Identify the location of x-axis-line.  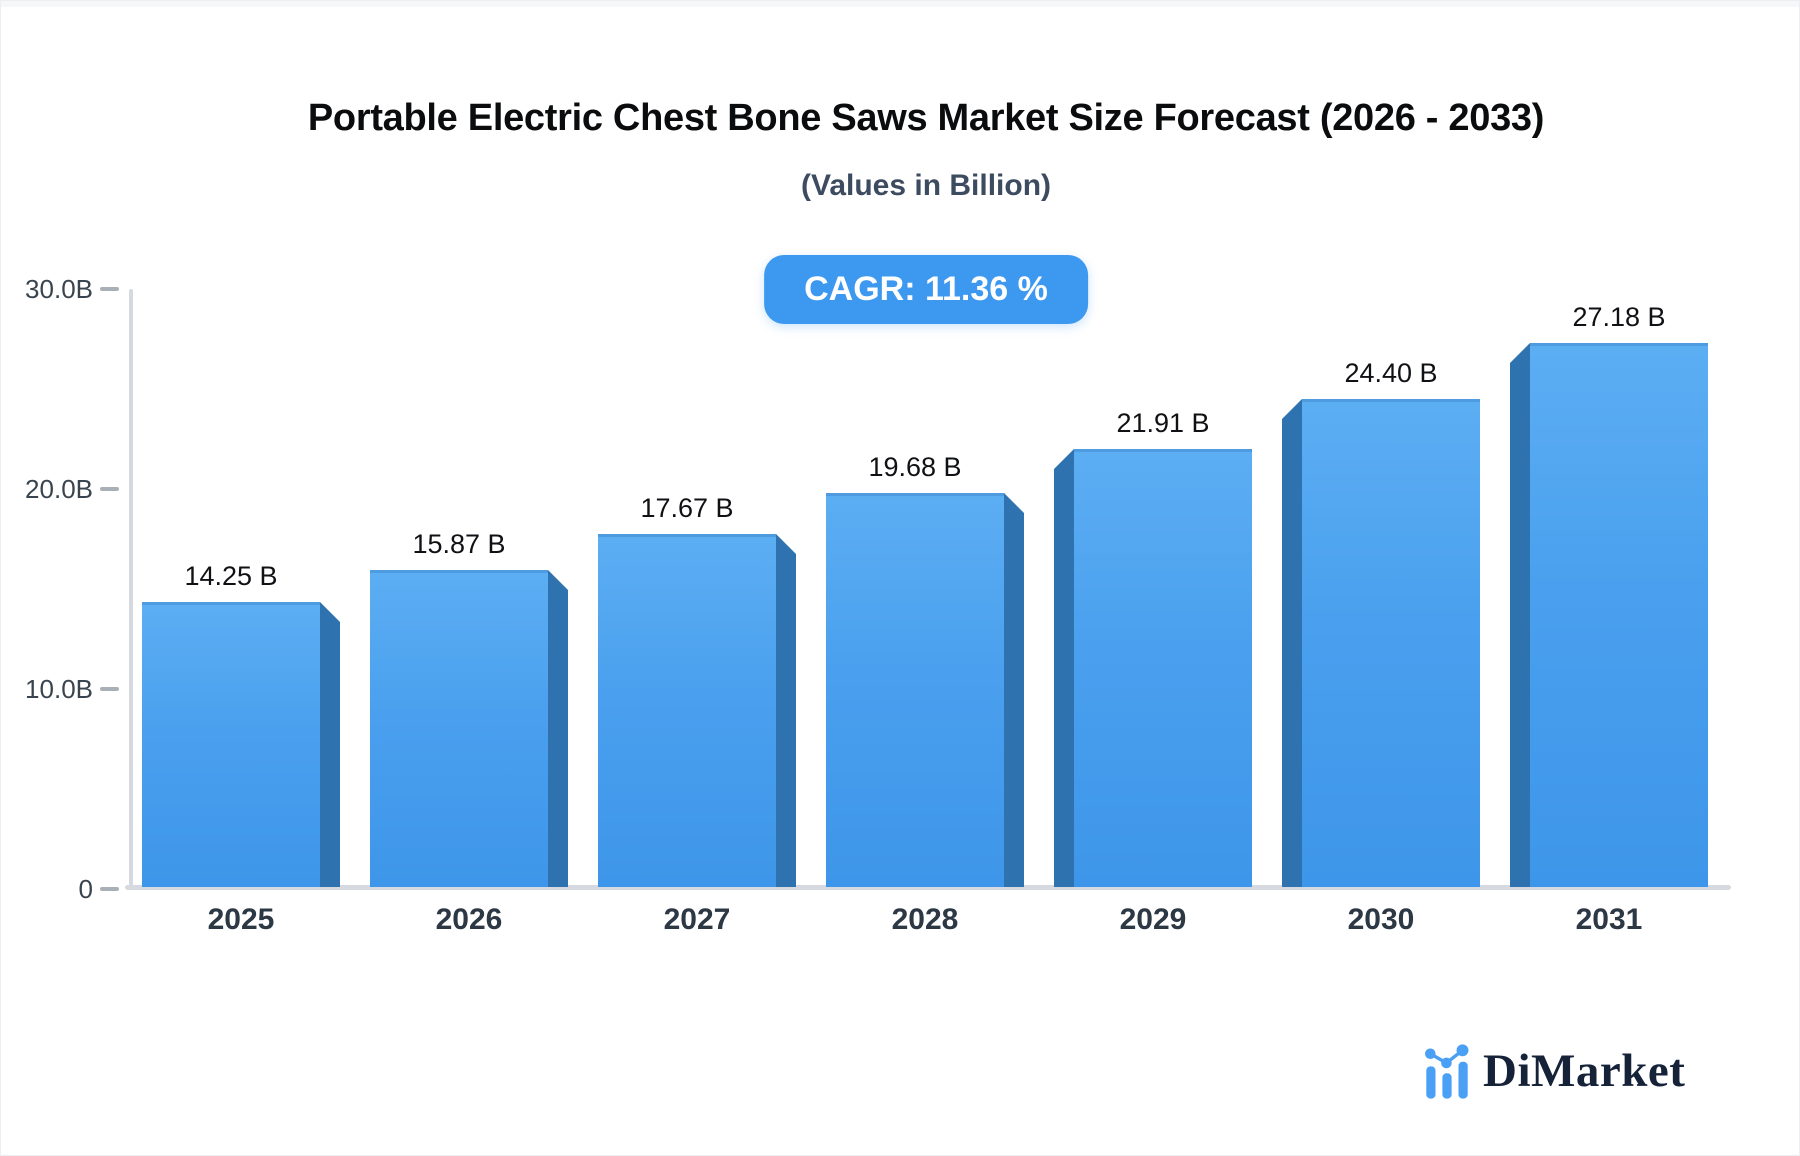
(928, 887).